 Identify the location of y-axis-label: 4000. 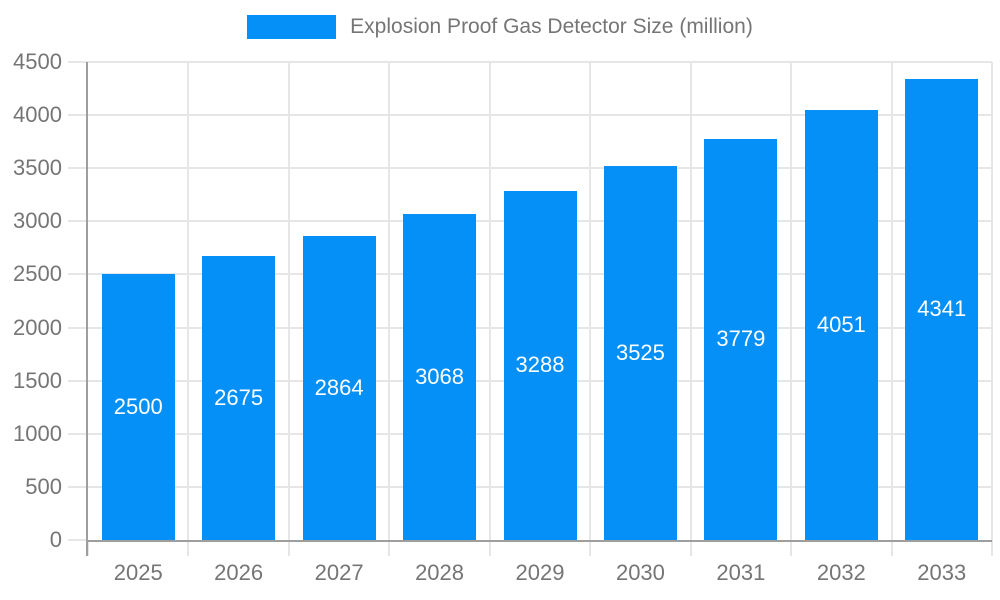
(37, 115).